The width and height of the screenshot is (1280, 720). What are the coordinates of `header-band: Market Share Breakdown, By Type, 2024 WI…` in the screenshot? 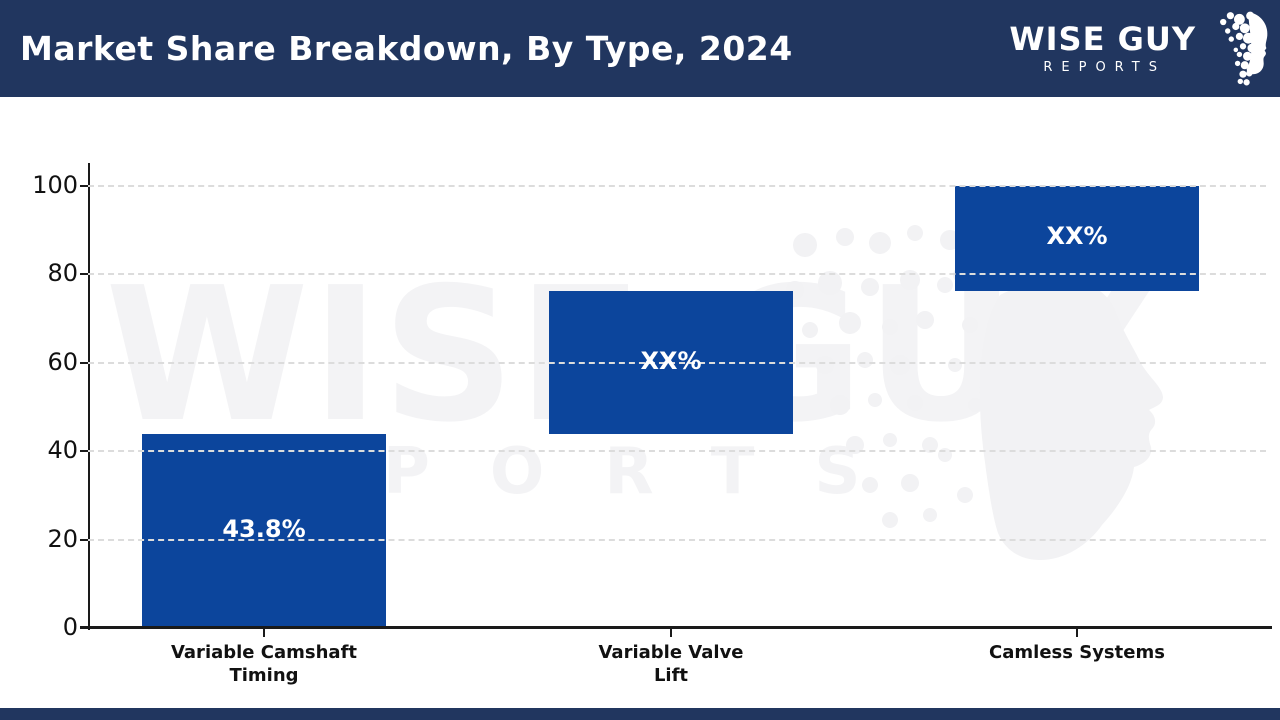 It's located at (640, 48).